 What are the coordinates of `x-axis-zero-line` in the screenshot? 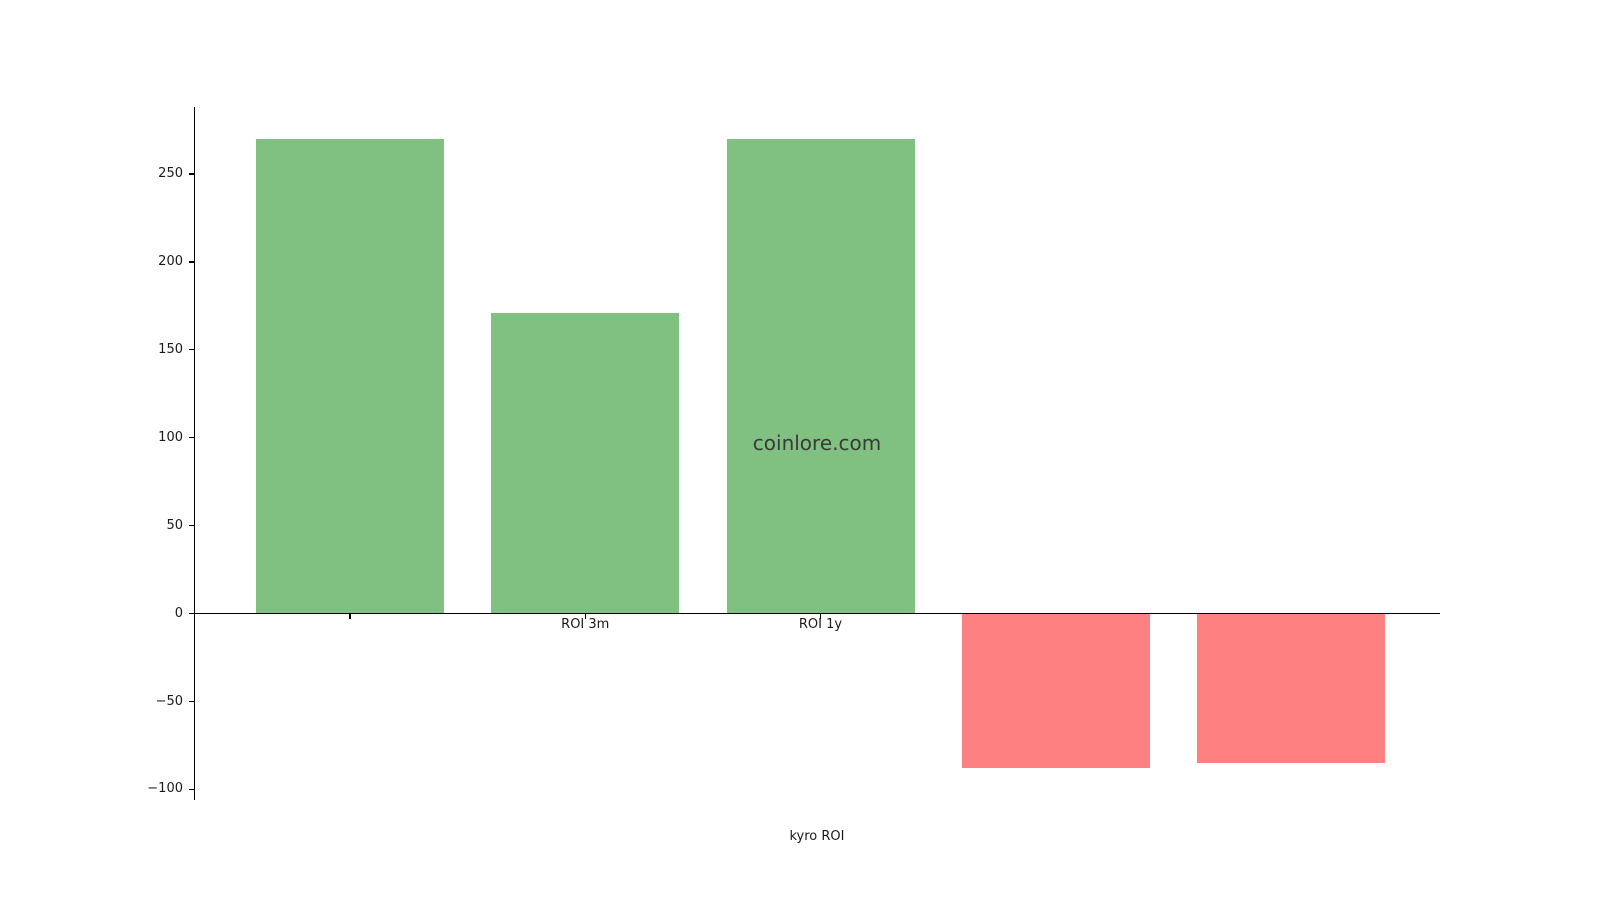 It's located at (817, 613).